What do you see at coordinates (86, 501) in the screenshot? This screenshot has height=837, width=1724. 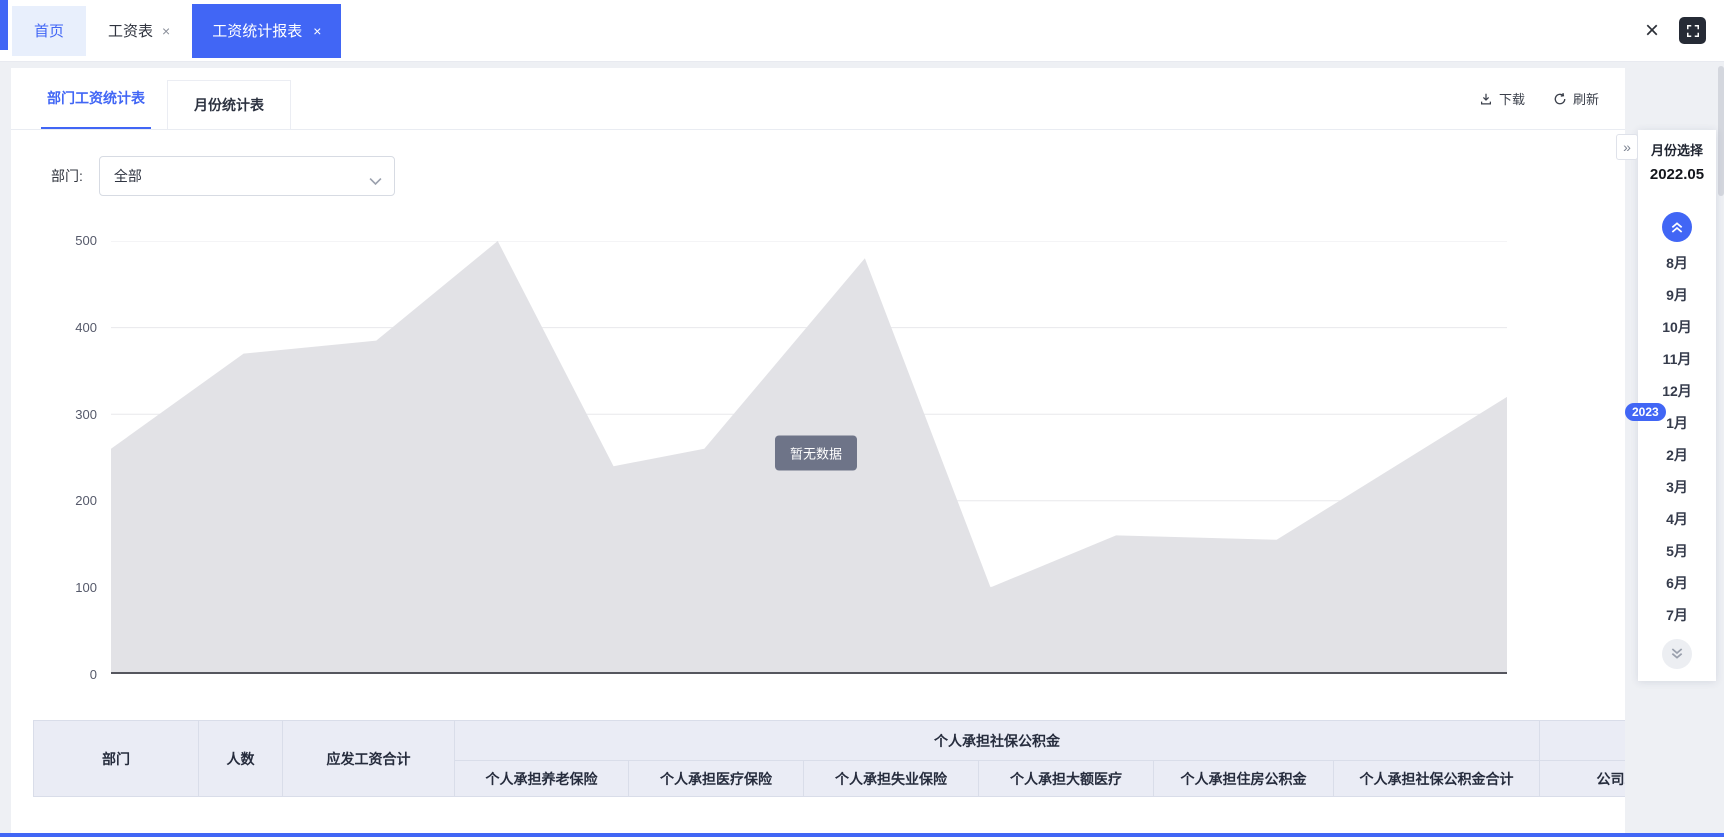 I see `y-axis-label: 200` at bounding box center [86, 501].